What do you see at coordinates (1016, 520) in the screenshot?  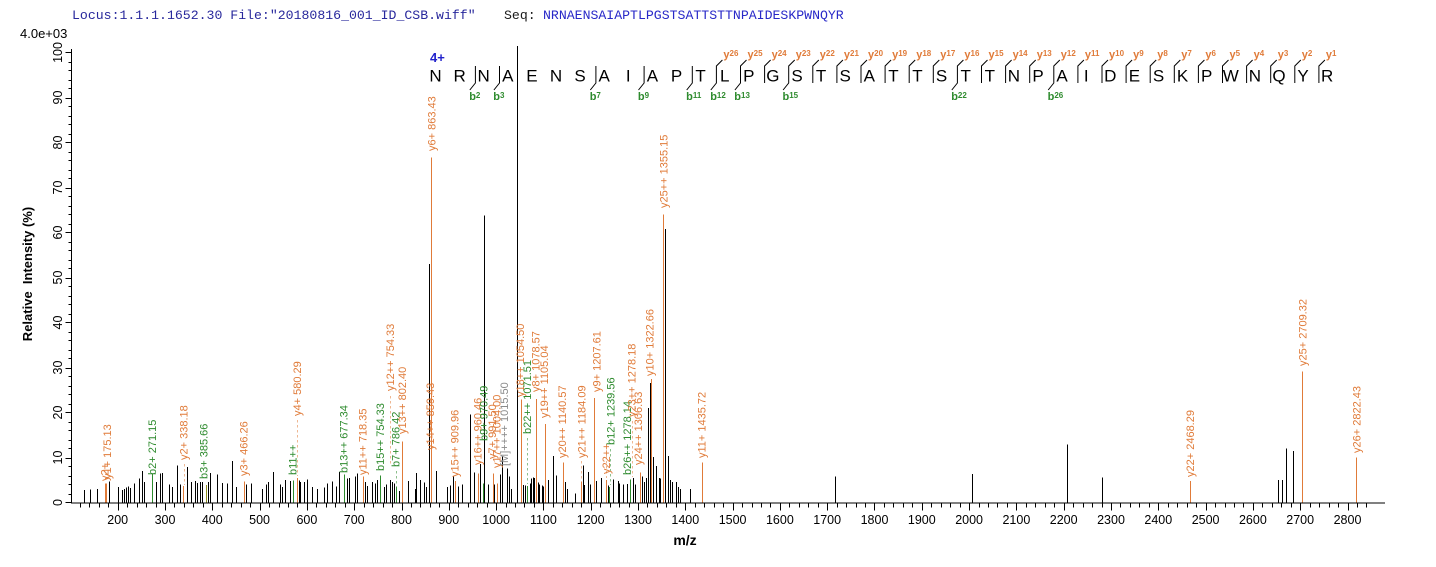 I see `svg-text: 2100` at bounding box center [1016, 520].